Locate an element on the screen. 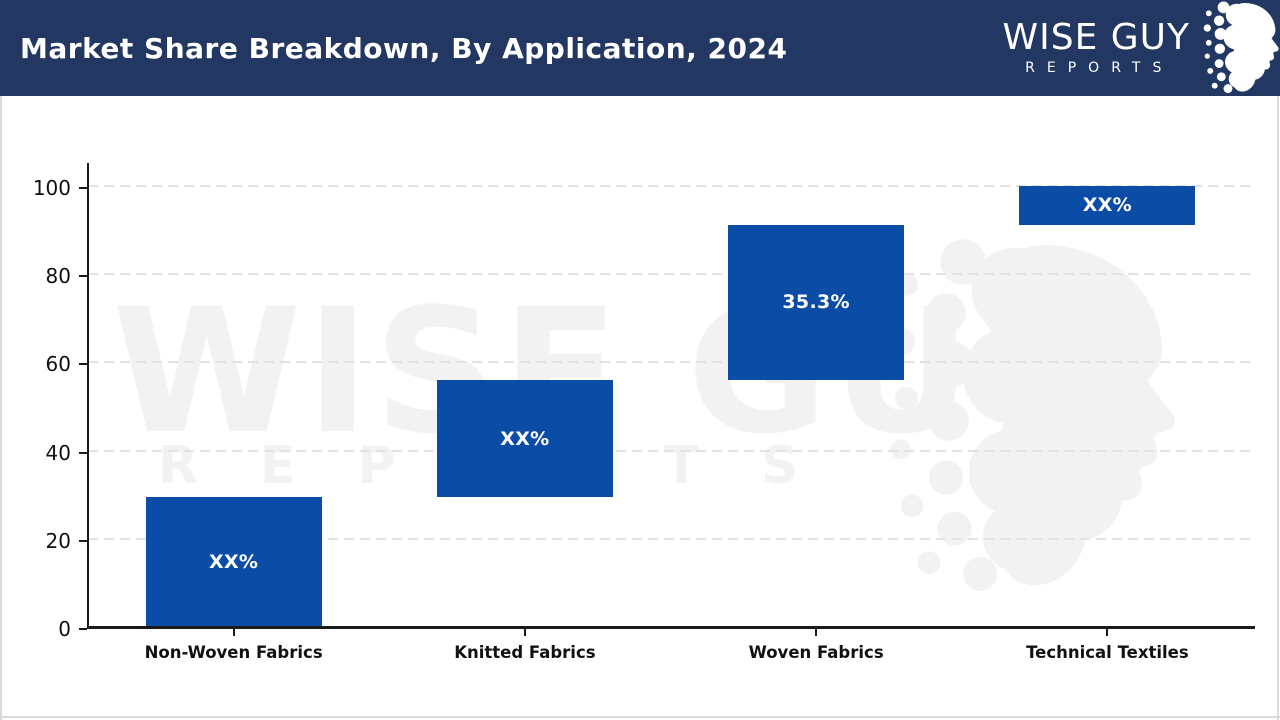  page-border-bottom is located at coordinates (640, 717).